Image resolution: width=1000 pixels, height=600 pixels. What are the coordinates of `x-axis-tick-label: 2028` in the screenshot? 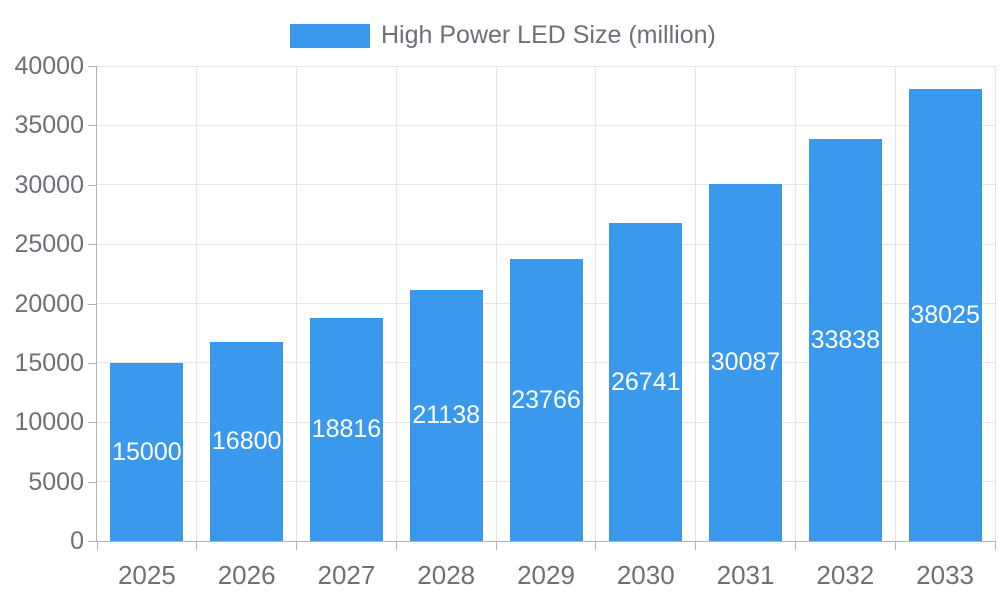 It's located at (446, 575).